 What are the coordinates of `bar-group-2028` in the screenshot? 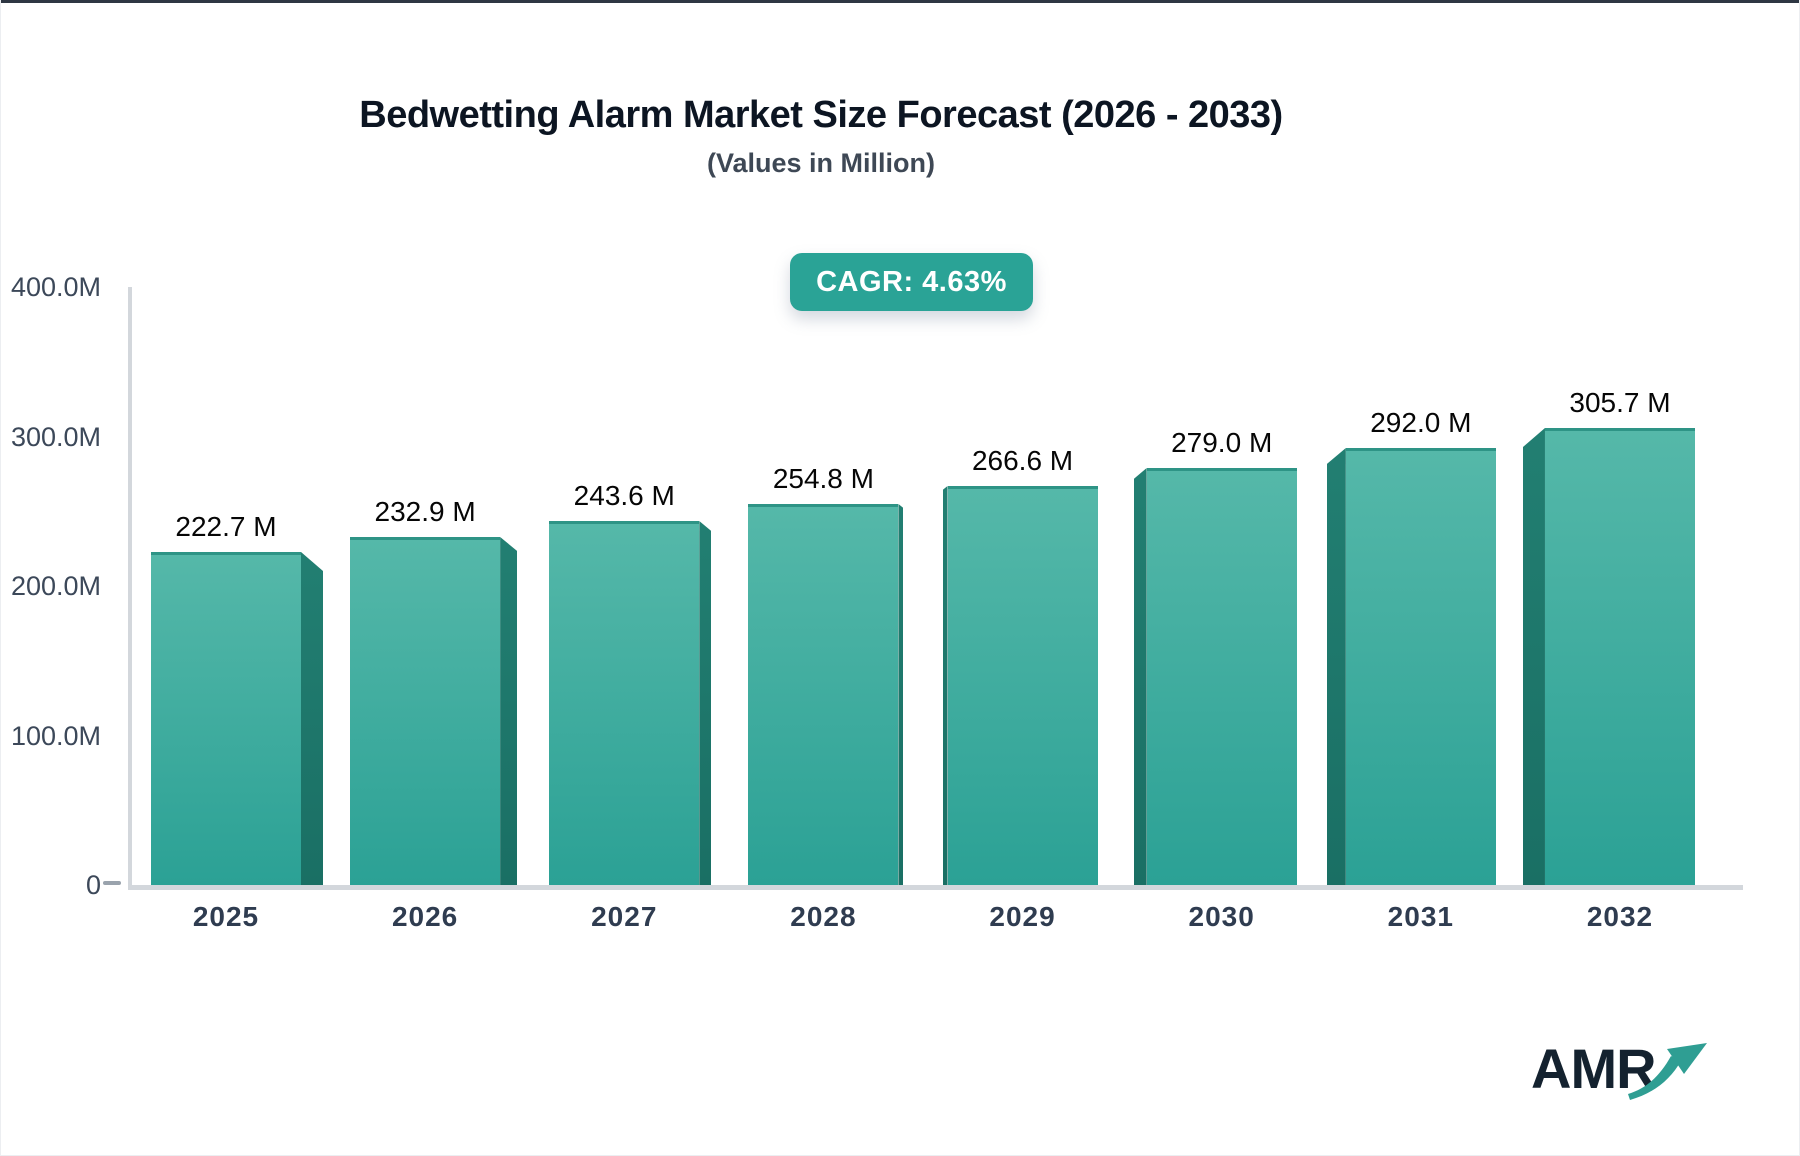 It's located at (826, 694).